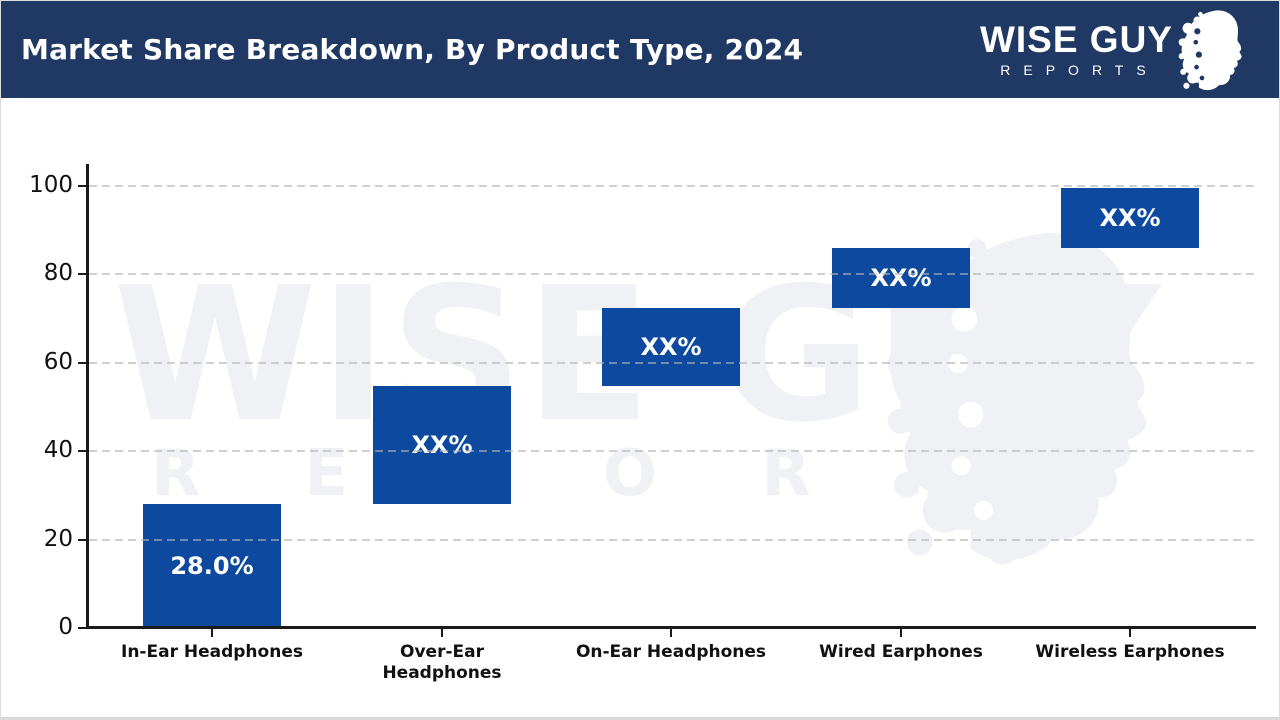 The height and width of the screenshot is (720, 1280). Describe the element at coordinates (58, 361) in the screenshot. I see `y-tick-label: 60` at that location.